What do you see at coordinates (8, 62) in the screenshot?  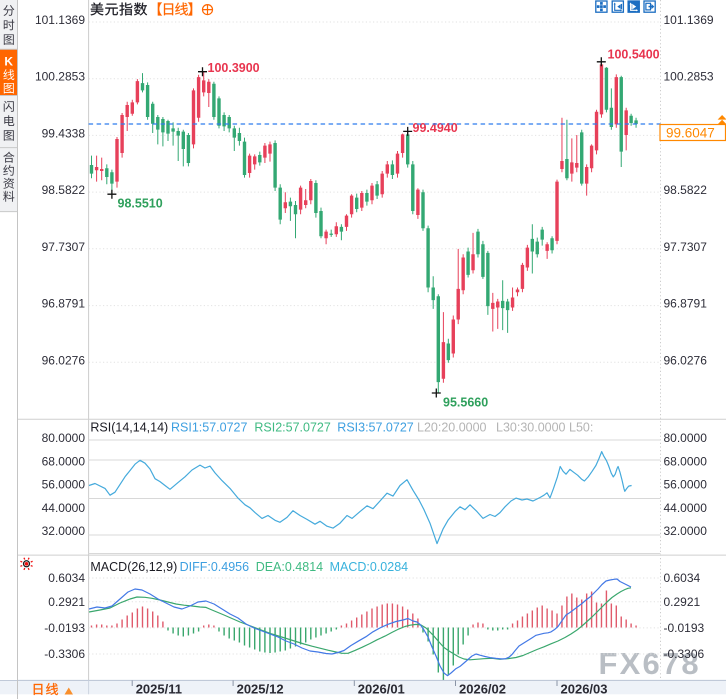 I see `svg-text: K` at bounding box center [8, 62].